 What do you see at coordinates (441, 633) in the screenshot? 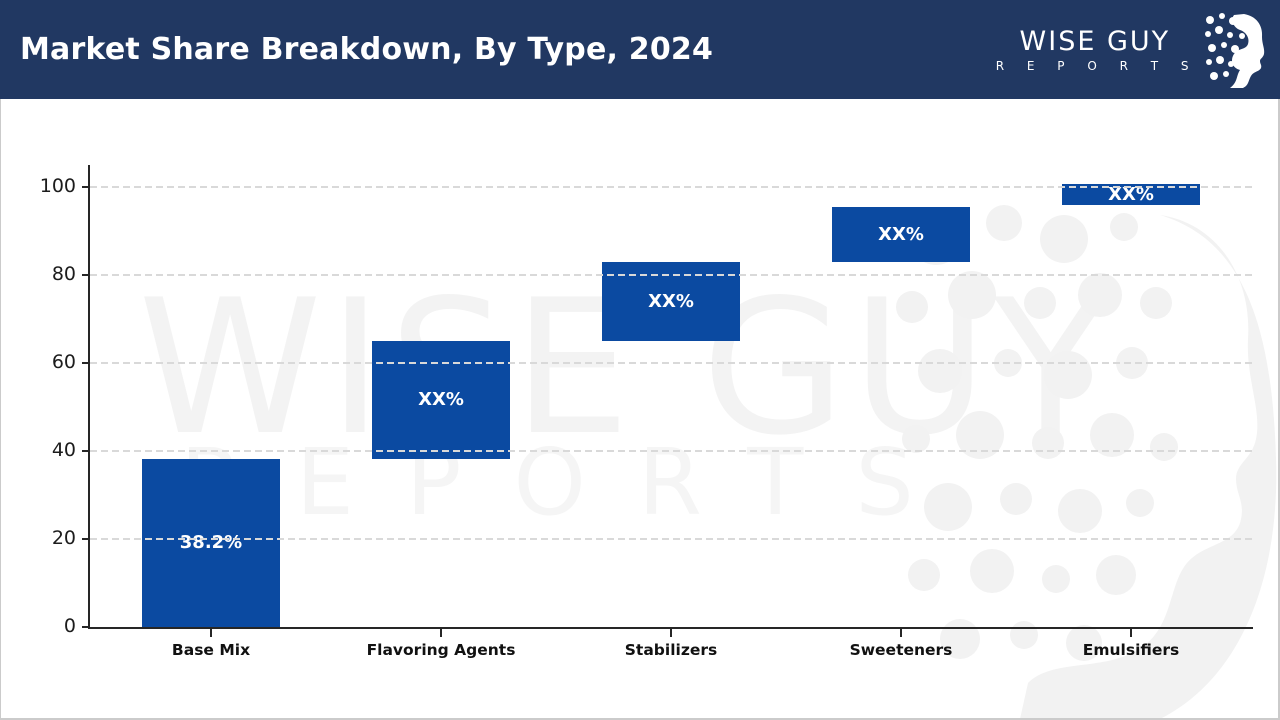
I see `x-tick-flavoring-agents` at bounding box center [441, 633].